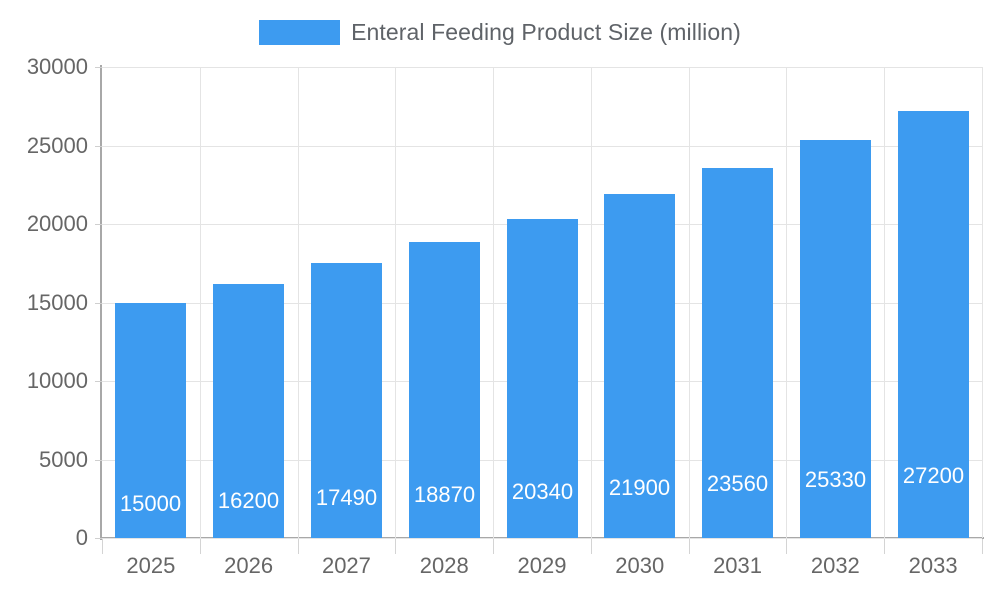  Describe the element at coordinates (835, 565) in the screenshot. I see `x-tick-label: 2032` at that location.